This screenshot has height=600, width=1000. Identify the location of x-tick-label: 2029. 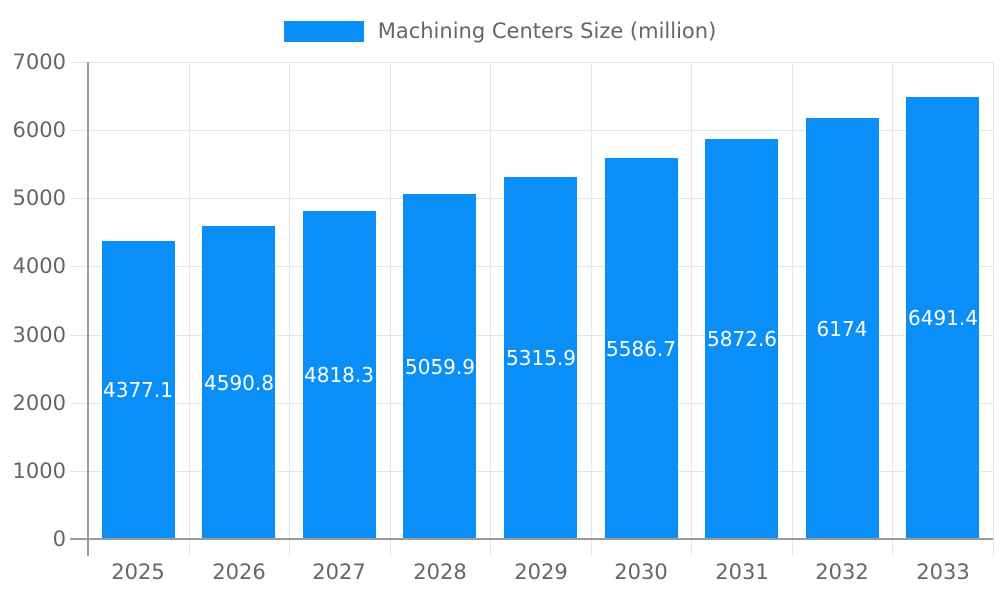
(541, 572).